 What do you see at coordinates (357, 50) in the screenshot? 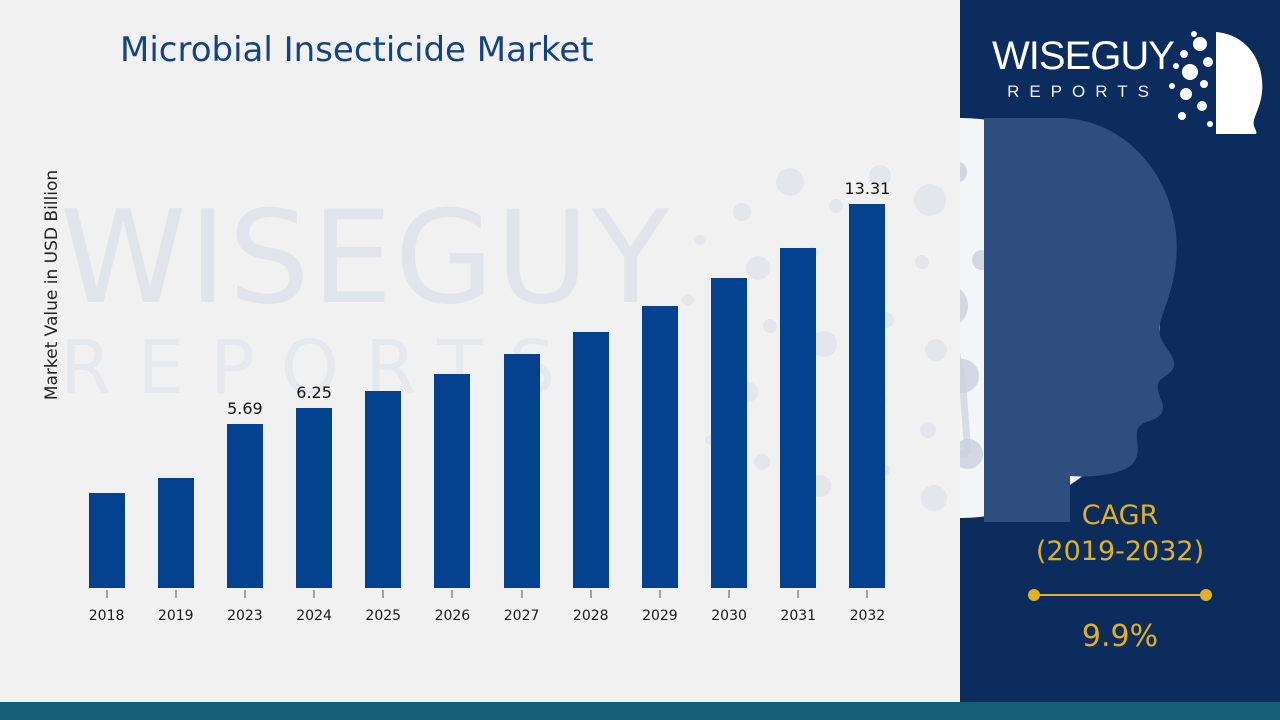
I see `page-title: Microbial Insecticide Market` at bounding box center [357, 50].